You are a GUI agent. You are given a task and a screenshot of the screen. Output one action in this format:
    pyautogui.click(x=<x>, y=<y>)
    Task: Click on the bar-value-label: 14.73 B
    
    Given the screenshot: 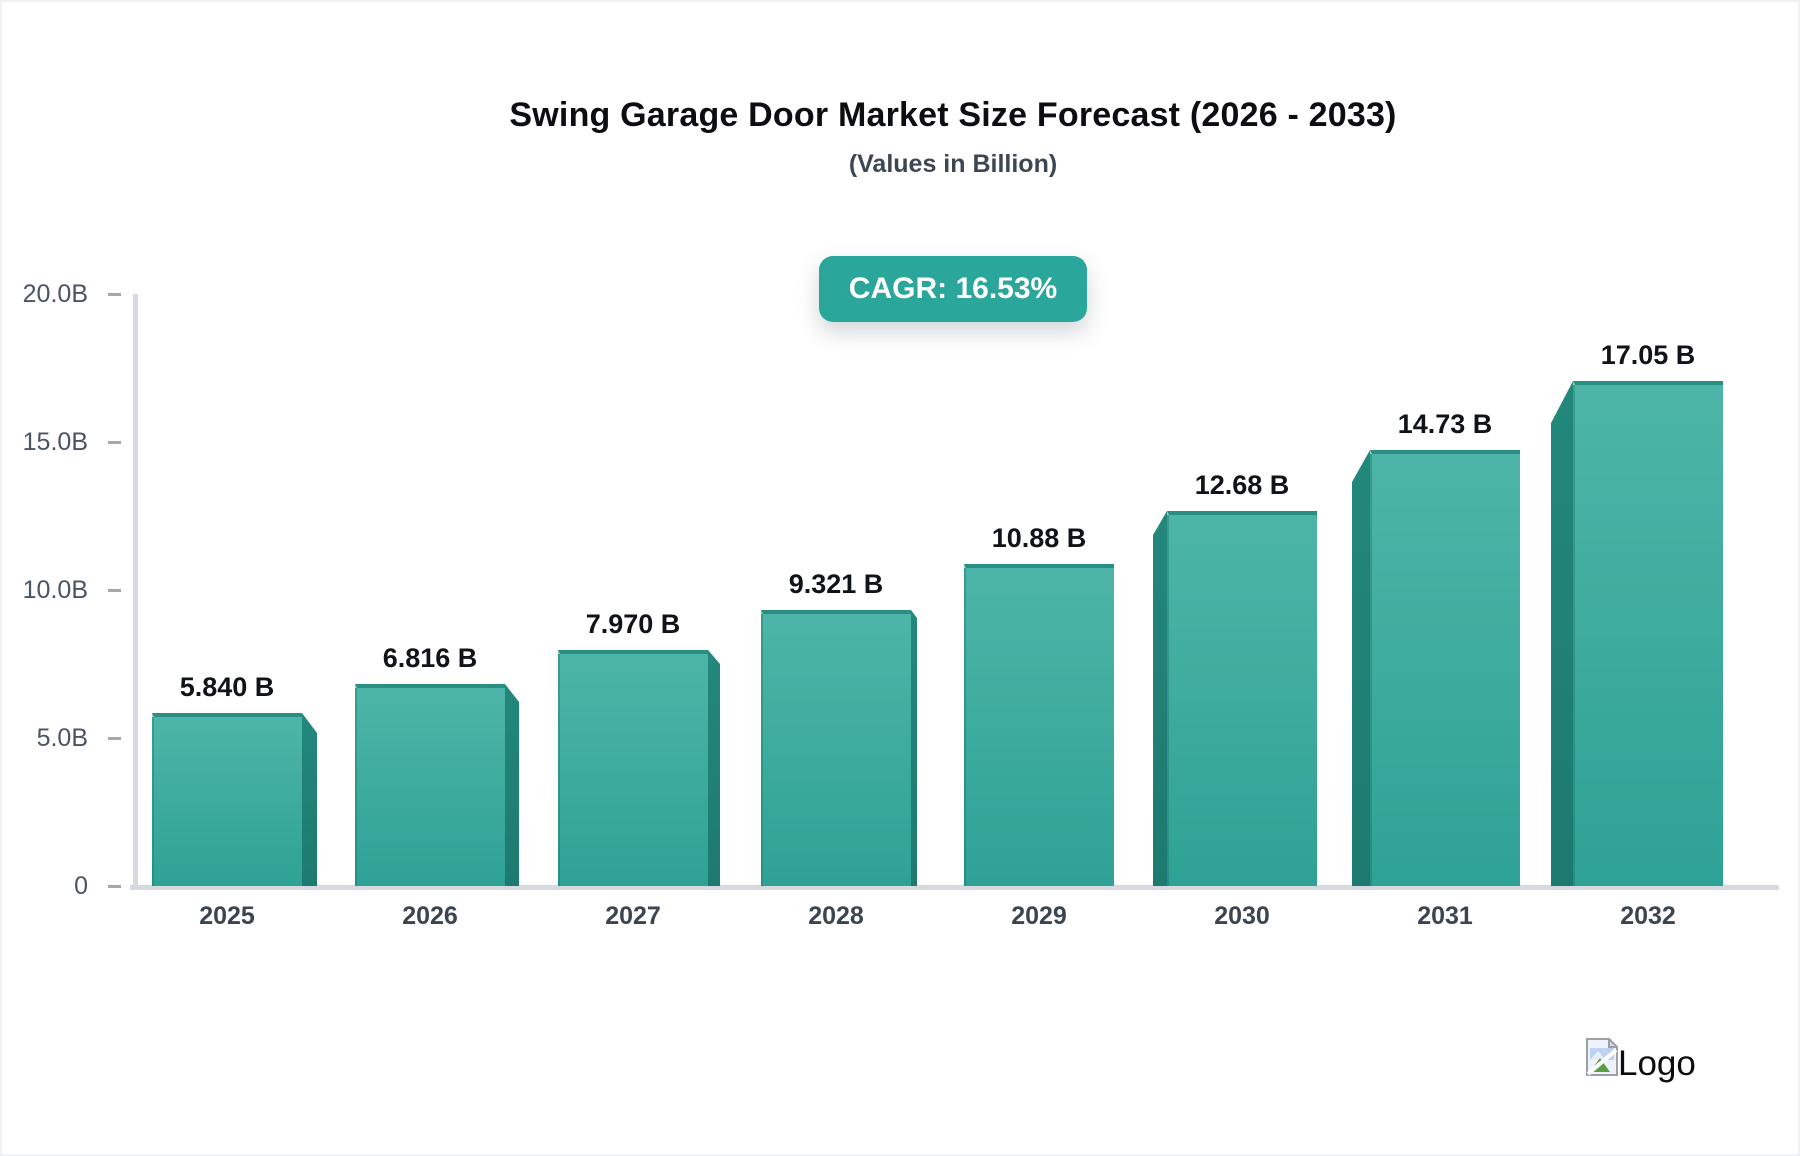 What is the action you would take?
    pyautogui.click(x=1445, y=424)
    